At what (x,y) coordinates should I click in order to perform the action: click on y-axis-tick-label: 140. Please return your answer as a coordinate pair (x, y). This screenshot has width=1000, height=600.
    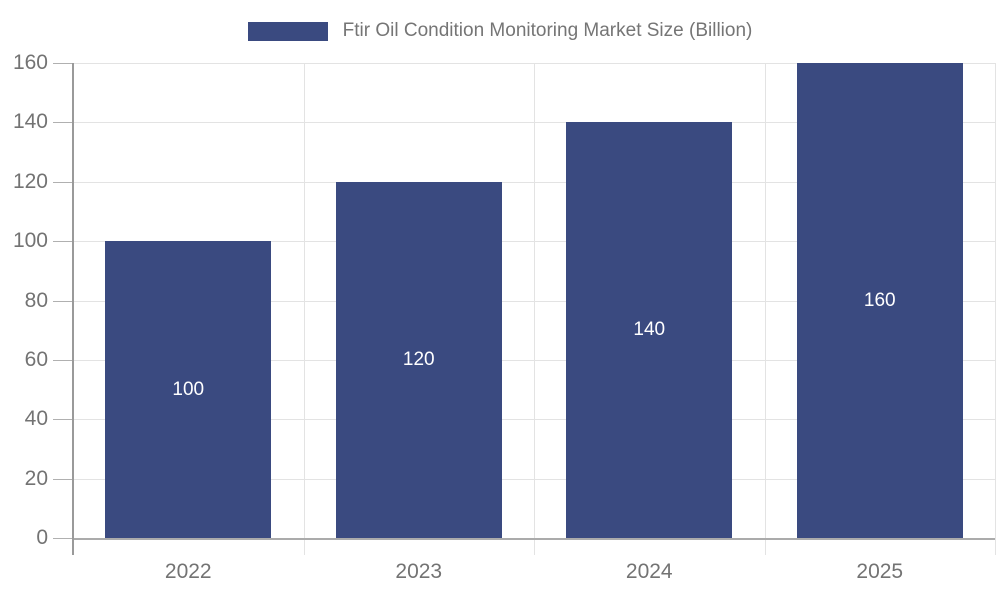
    Looking at the image, I should click on (30, 122).